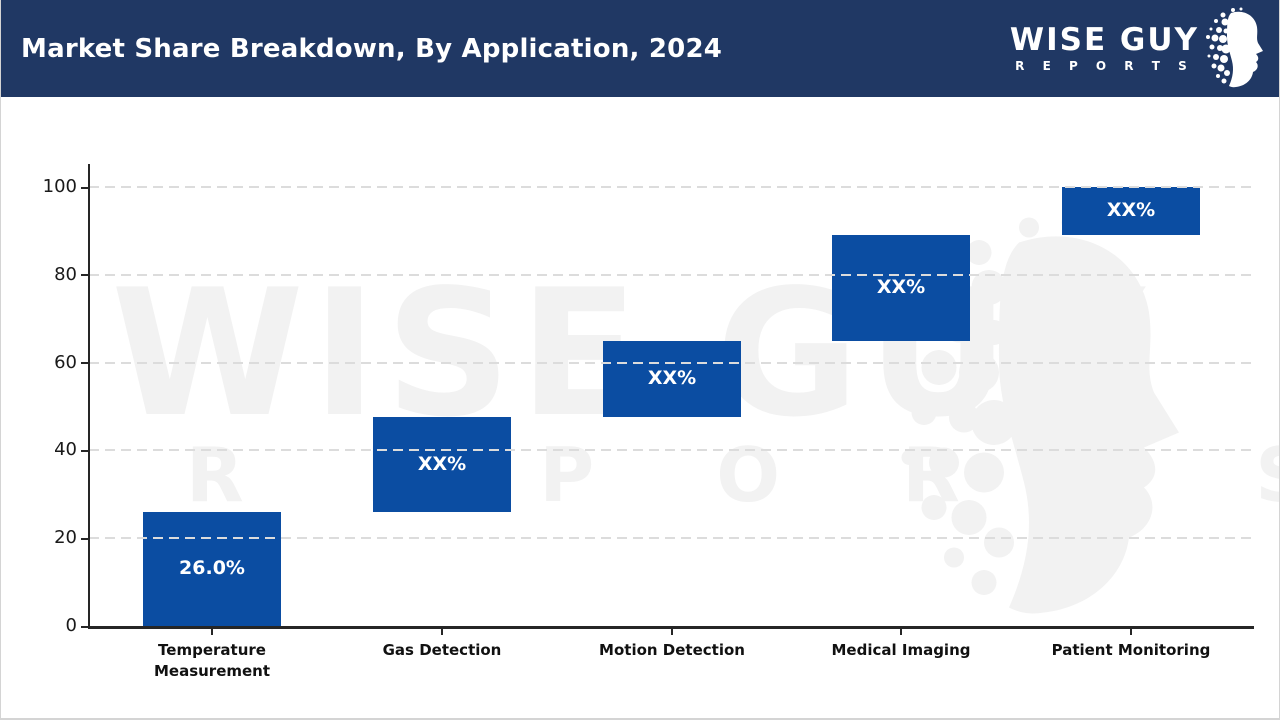 This screenshot has height=720, width=1280. Describe the element at coordinates (65, 450) in the screenshot. I see `y-tick-label: 40` at that location.